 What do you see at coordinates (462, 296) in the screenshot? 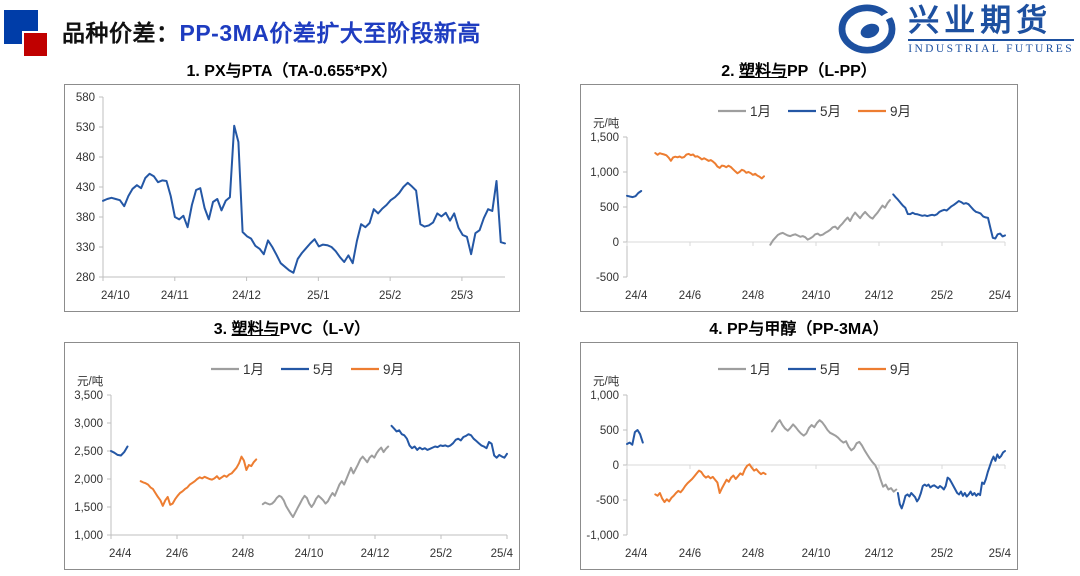
I see `svg-text: 25/3` at bounding box center [462, 296].